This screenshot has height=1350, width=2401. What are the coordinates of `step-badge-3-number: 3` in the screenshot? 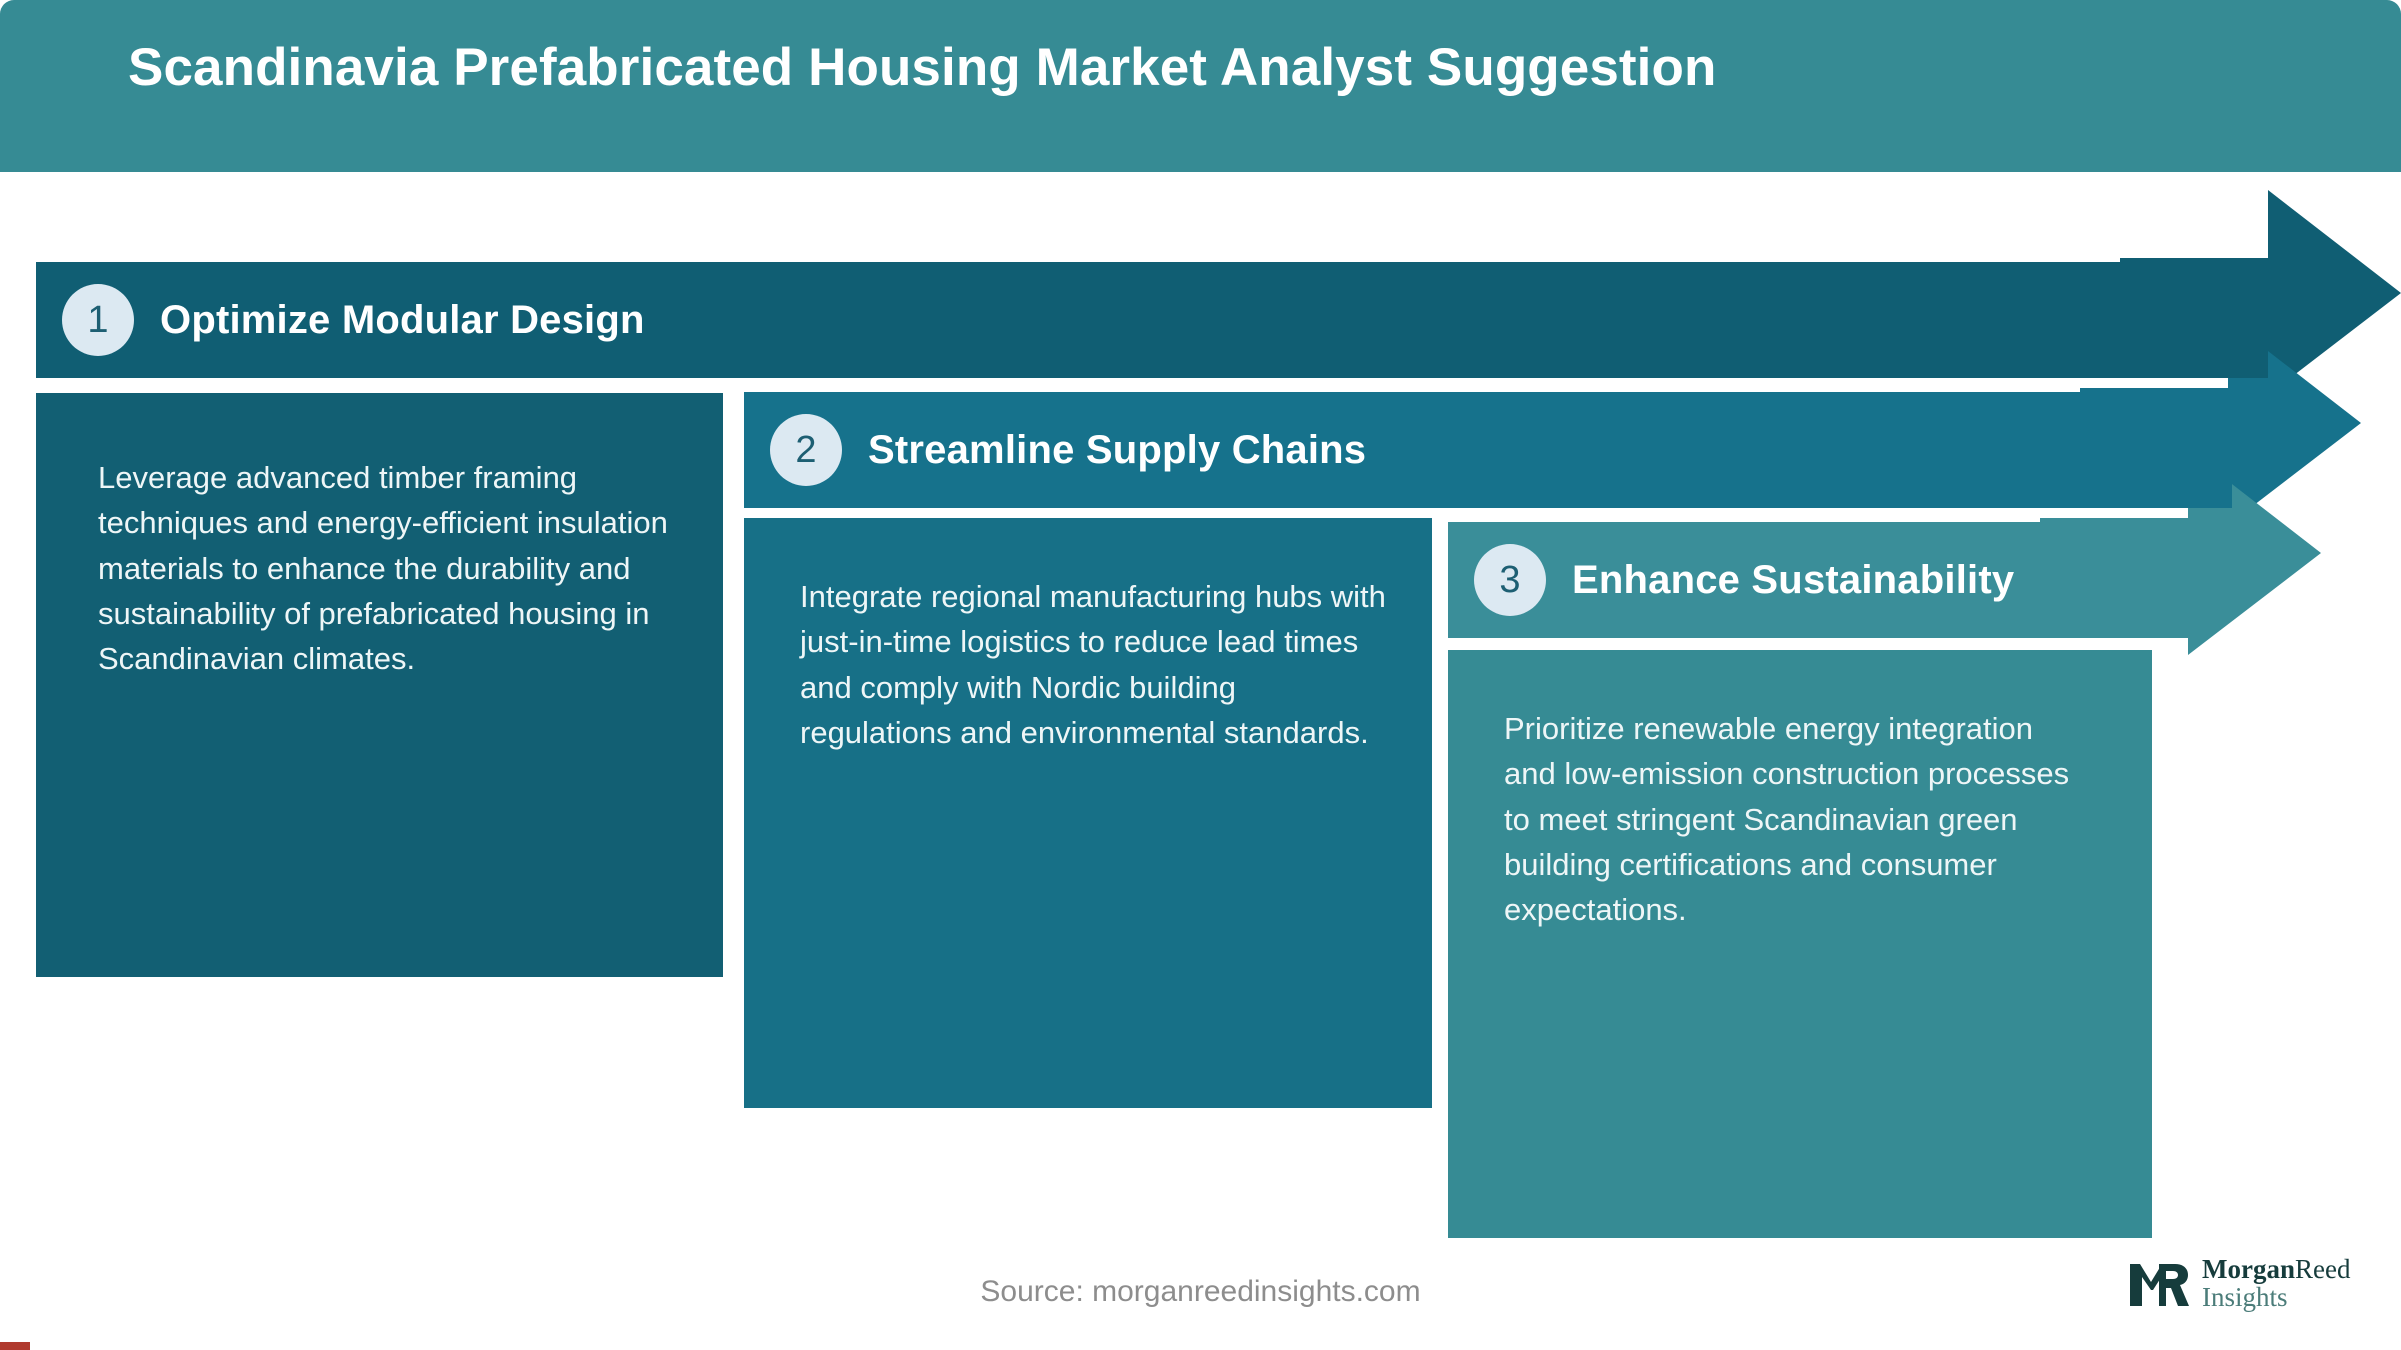 It's located at (1510, 579).